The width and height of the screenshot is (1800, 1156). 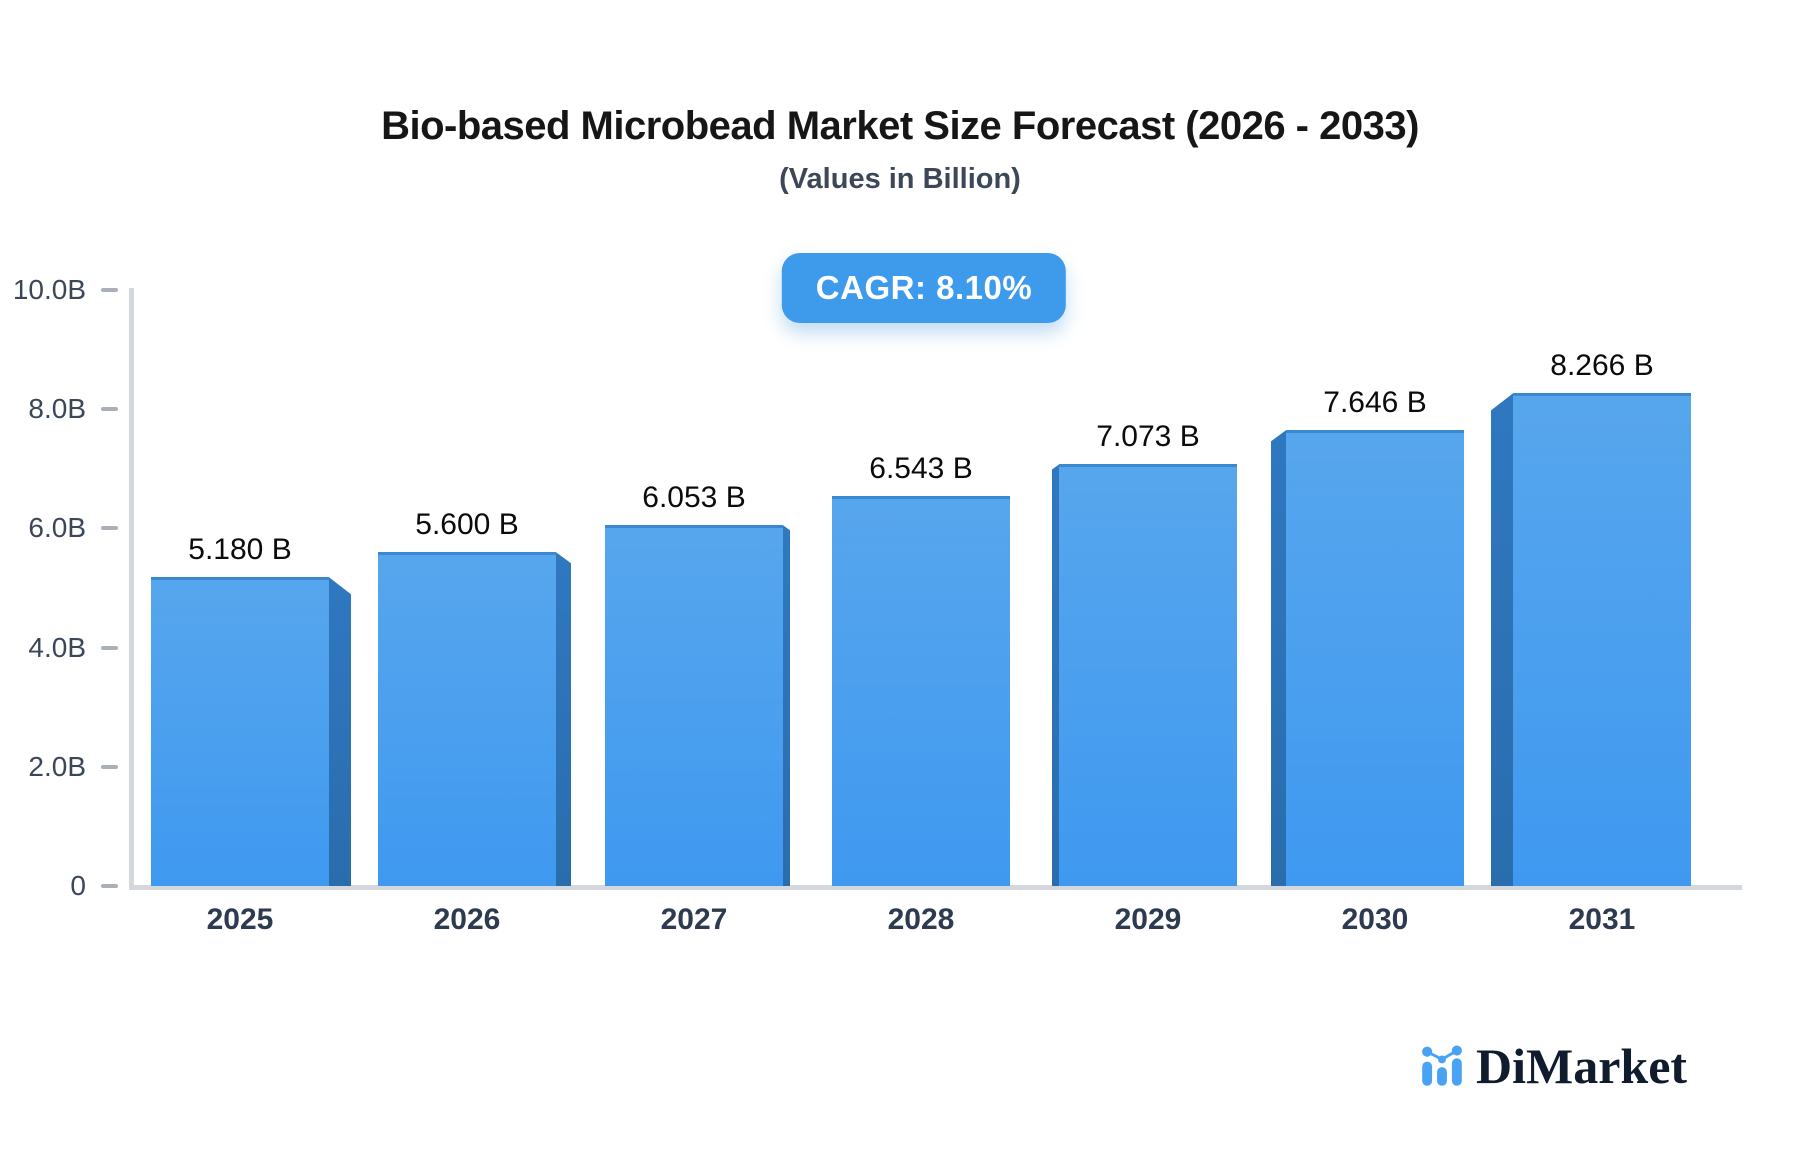 What do you see at coordinates (57, 528) in the screenshot?
I see `y-tick-label: 6.0B` at bounding box center [57, 528].